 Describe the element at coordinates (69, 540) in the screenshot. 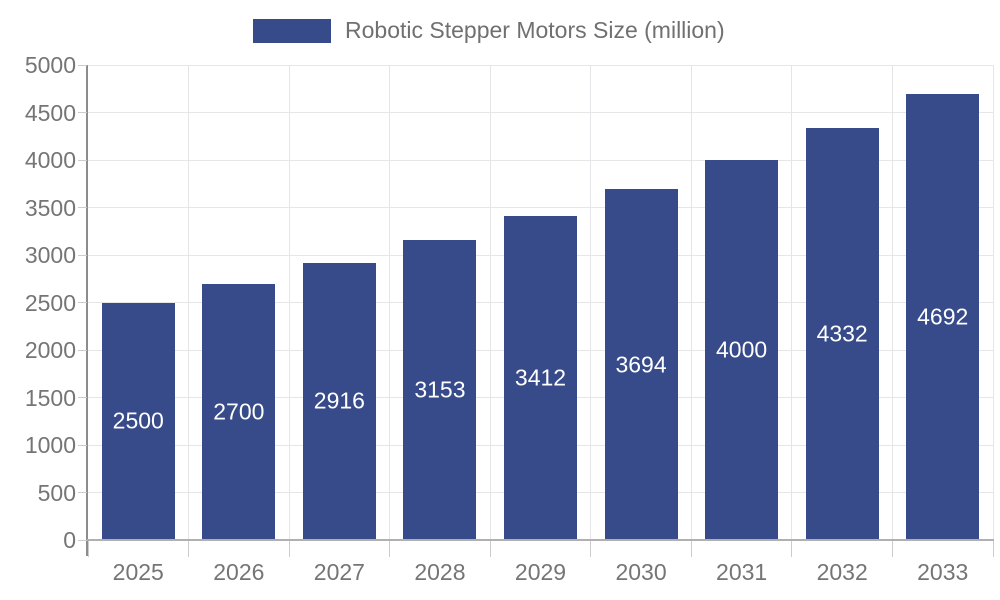

I see `y-tick-label: 0` at that location.